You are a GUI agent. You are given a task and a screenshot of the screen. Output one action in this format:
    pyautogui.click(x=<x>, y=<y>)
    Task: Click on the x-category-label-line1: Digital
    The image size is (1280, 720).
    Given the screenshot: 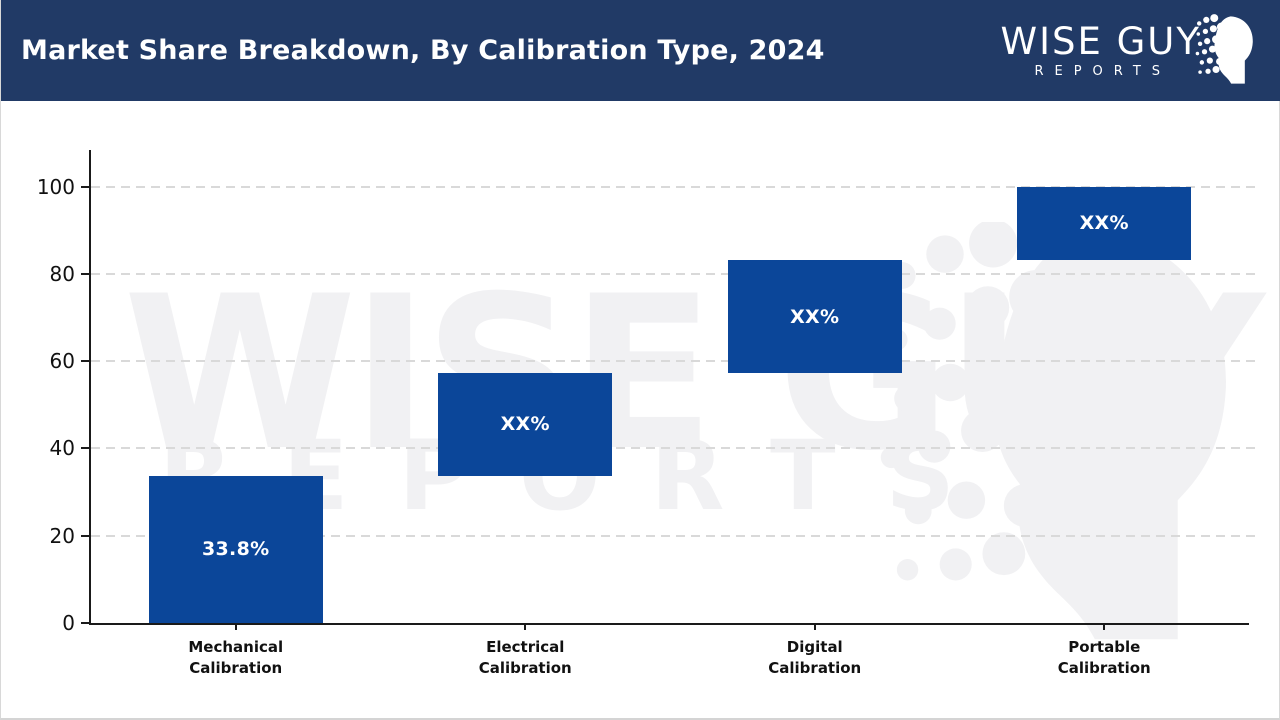 What is the action you would take?
    pyautogui.click(x=814, y=647)
    